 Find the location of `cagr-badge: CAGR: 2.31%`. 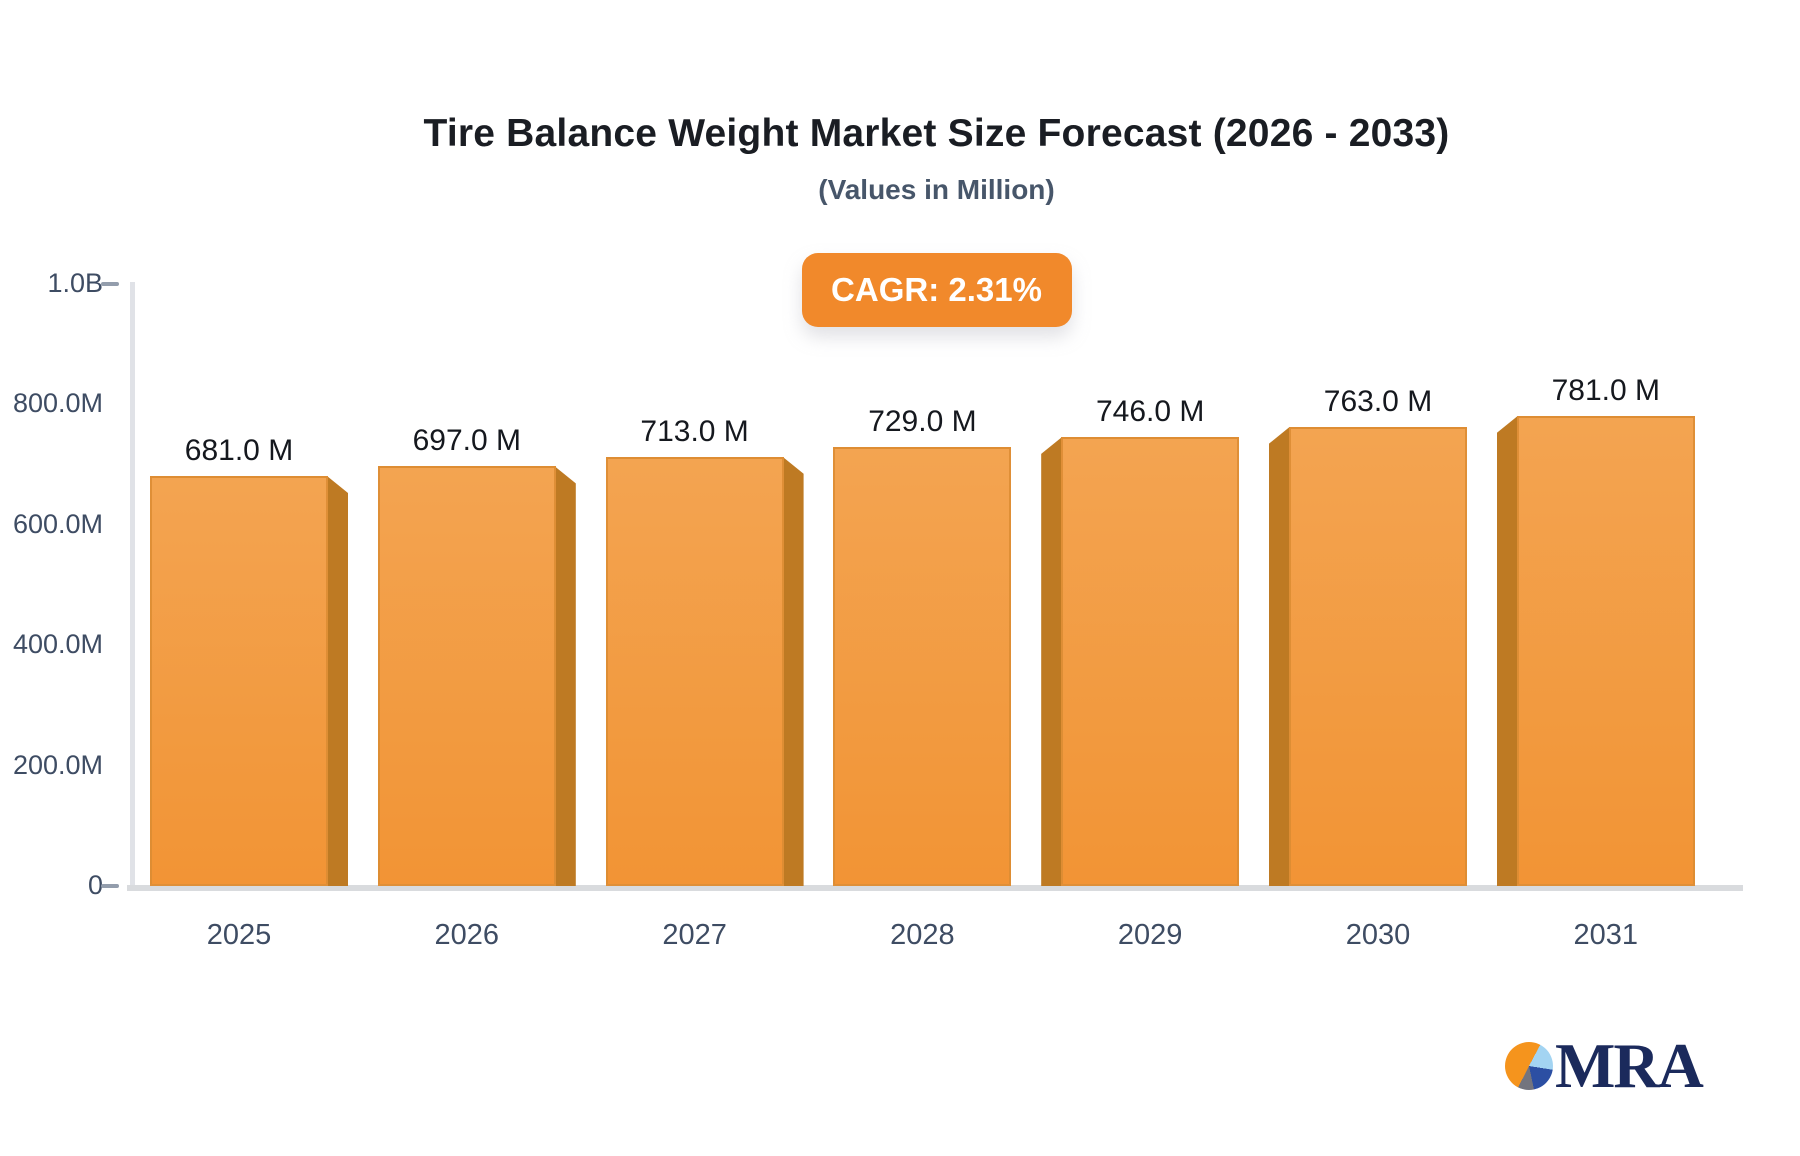

cagr-badge: CAGR: 2.31% is located at coordinates (936, 290).